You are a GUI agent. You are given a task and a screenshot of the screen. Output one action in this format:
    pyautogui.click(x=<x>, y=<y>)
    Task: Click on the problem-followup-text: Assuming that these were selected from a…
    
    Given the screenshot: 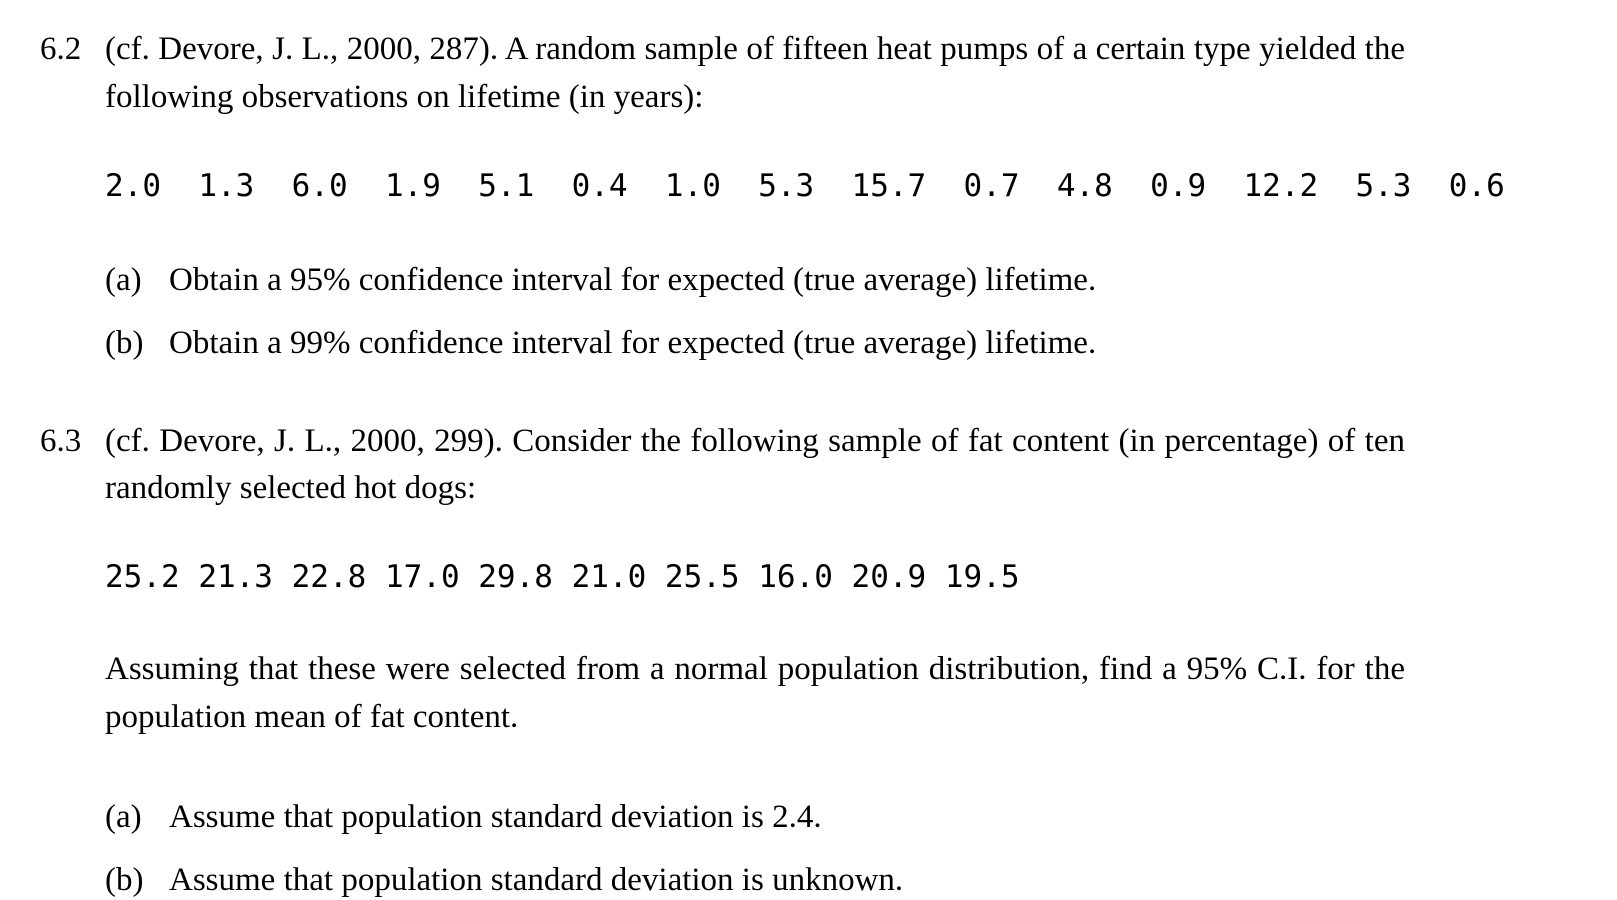 What is the action you would take?
    pyautogui.click(x=755, y=693)
    